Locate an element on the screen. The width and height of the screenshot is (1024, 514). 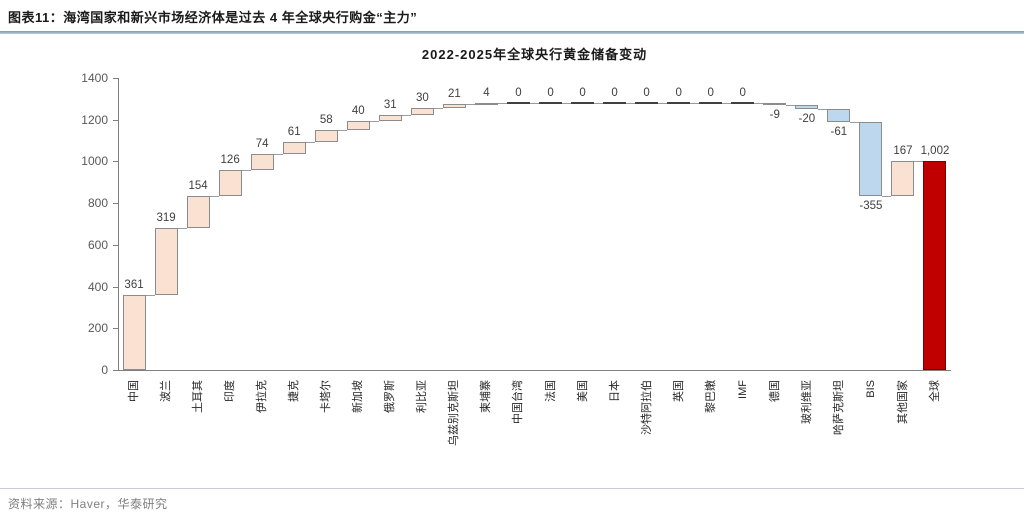
y-axis-tick-label: 400 is located at coordinates (97, 286).